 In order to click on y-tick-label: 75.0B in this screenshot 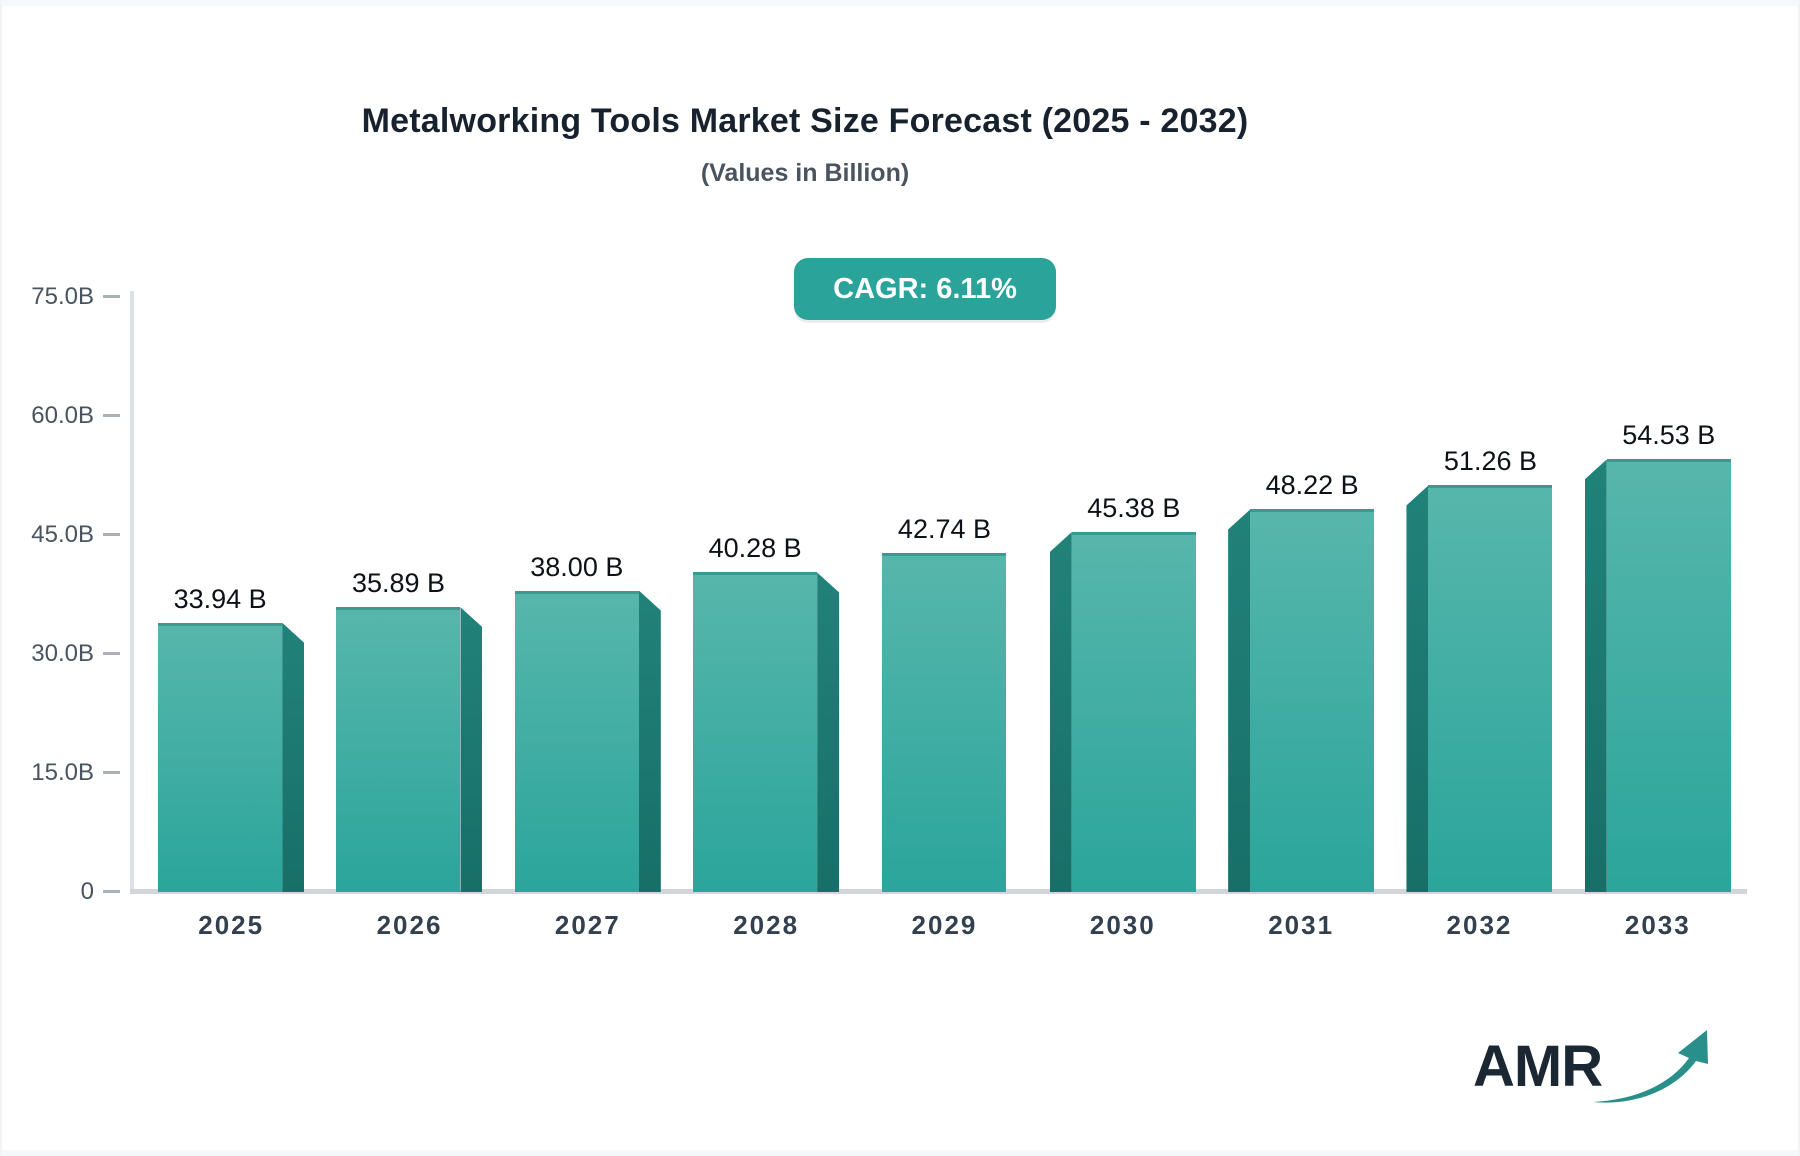, I will do `click(62, 296)`.